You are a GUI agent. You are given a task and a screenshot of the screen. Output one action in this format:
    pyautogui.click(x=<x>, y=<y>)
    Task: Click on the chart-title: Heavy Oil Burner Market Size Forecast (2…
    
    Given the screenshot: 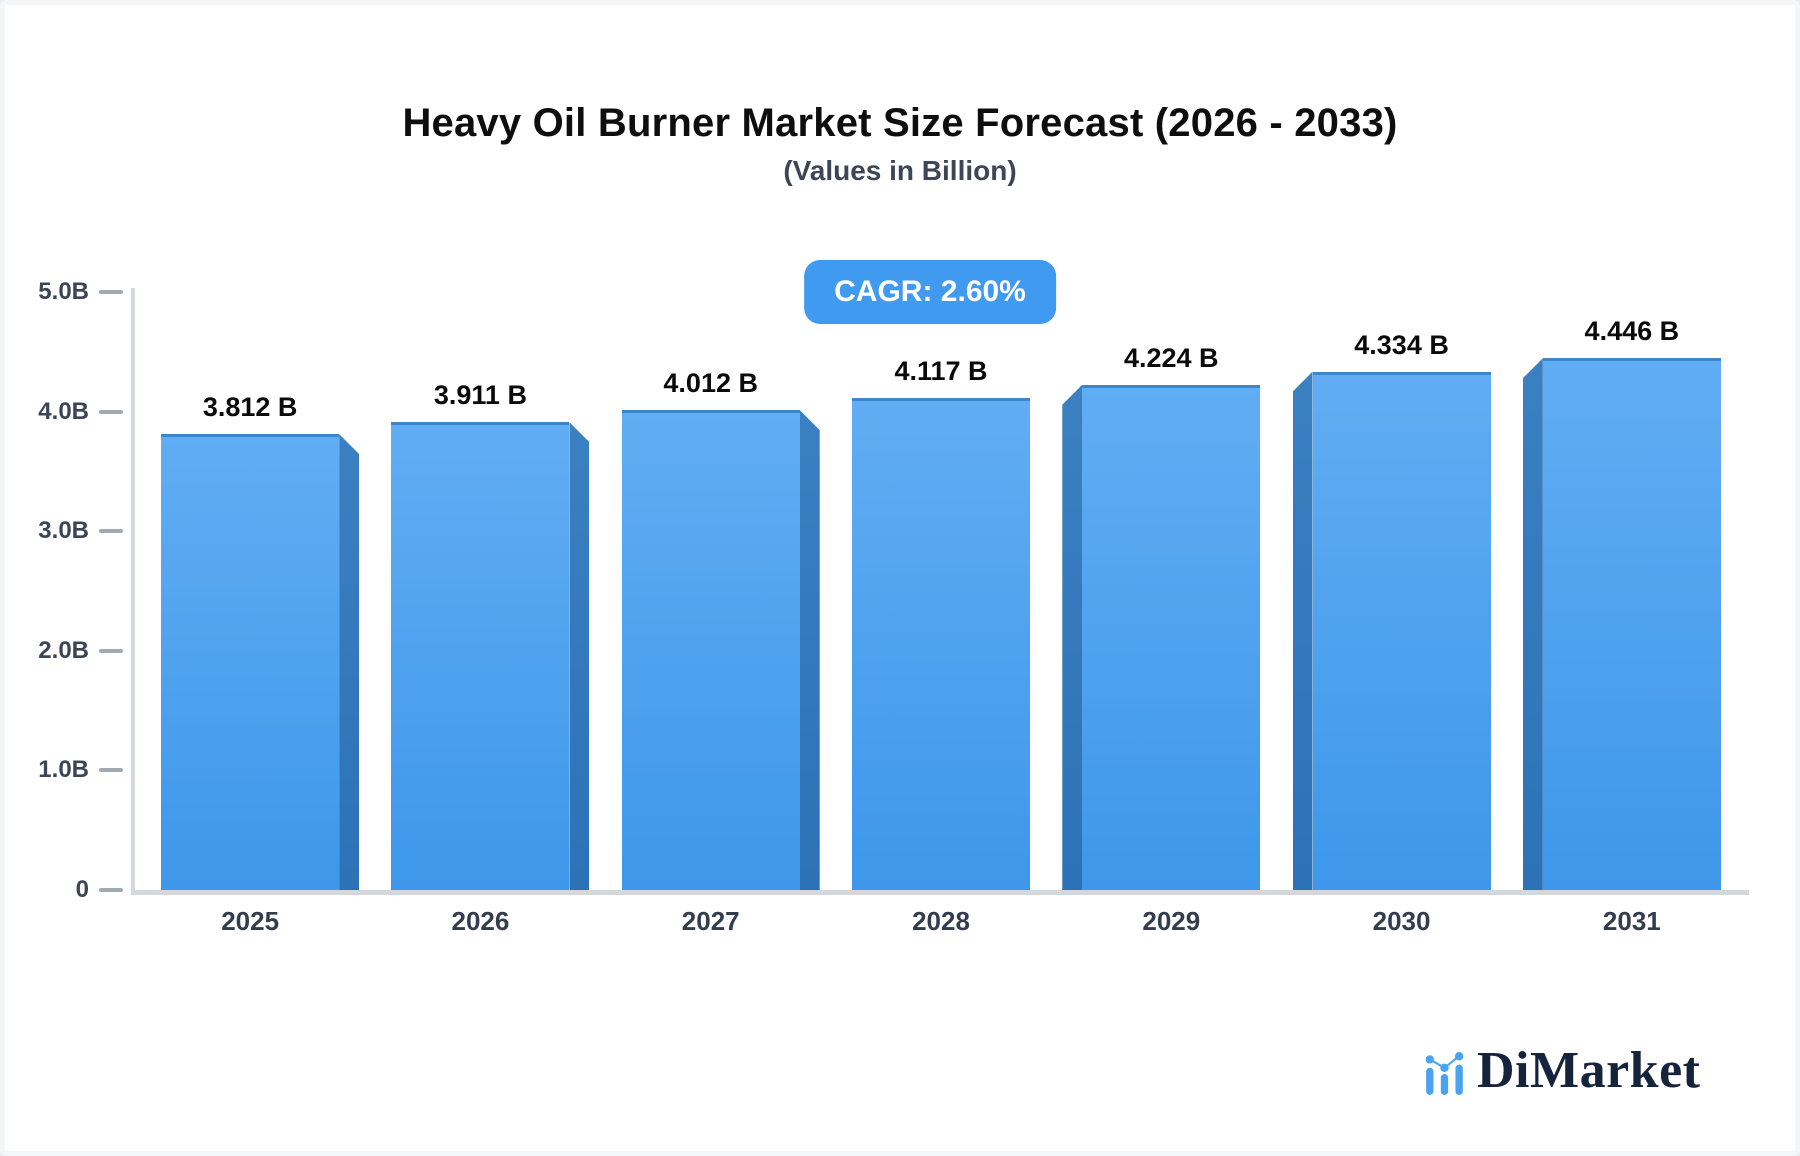 What is the action you would take?
    pyautogui.click(x=900, y=123)
    